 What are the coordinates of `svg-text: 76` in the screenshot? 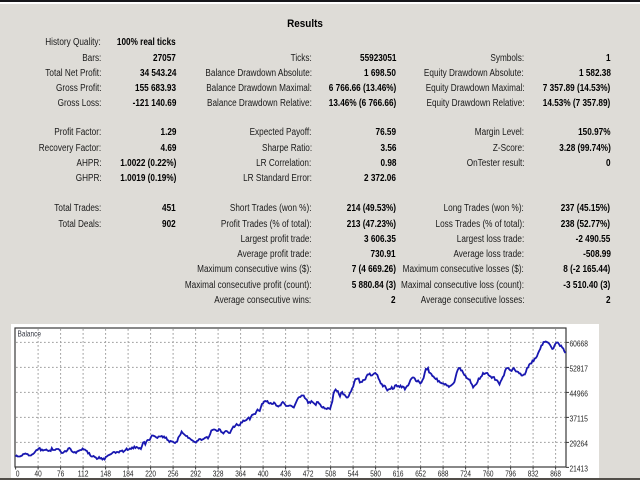 It's located at (60, 473).